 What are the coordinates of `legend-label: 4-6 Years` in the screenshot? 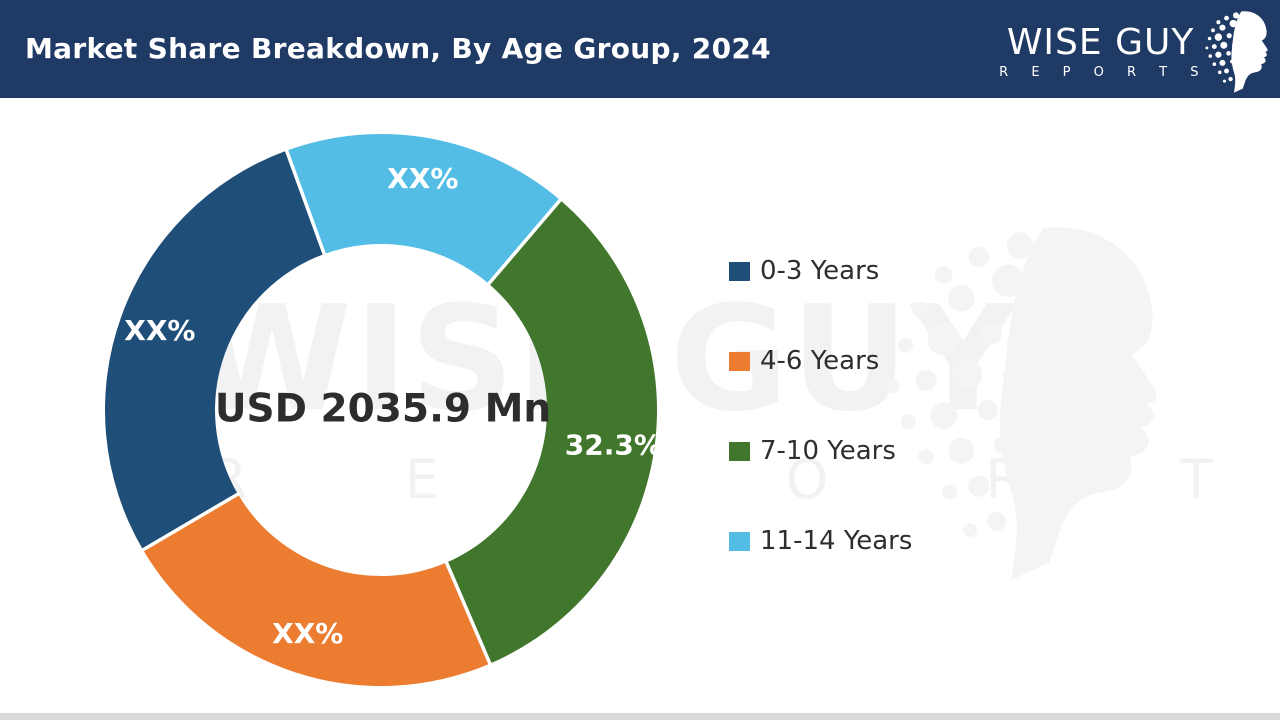 It's located at (820, 361).